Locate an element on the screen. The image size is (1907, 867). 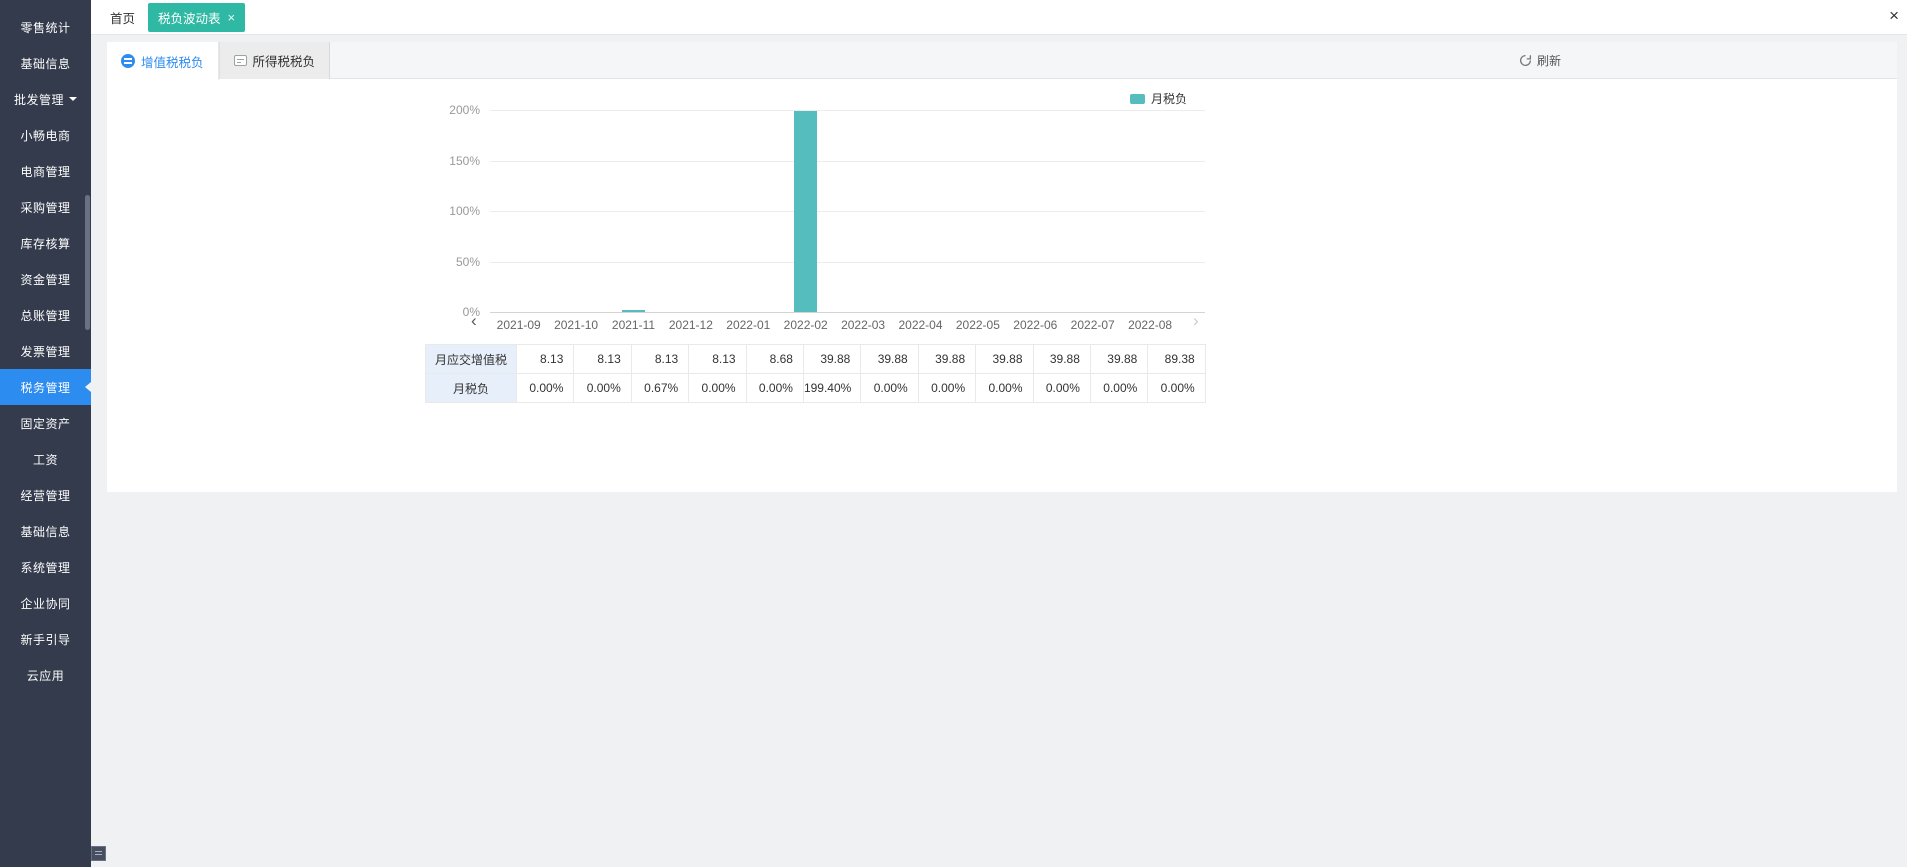
y-axis-label: 100% is located at coordinates (464, 211).